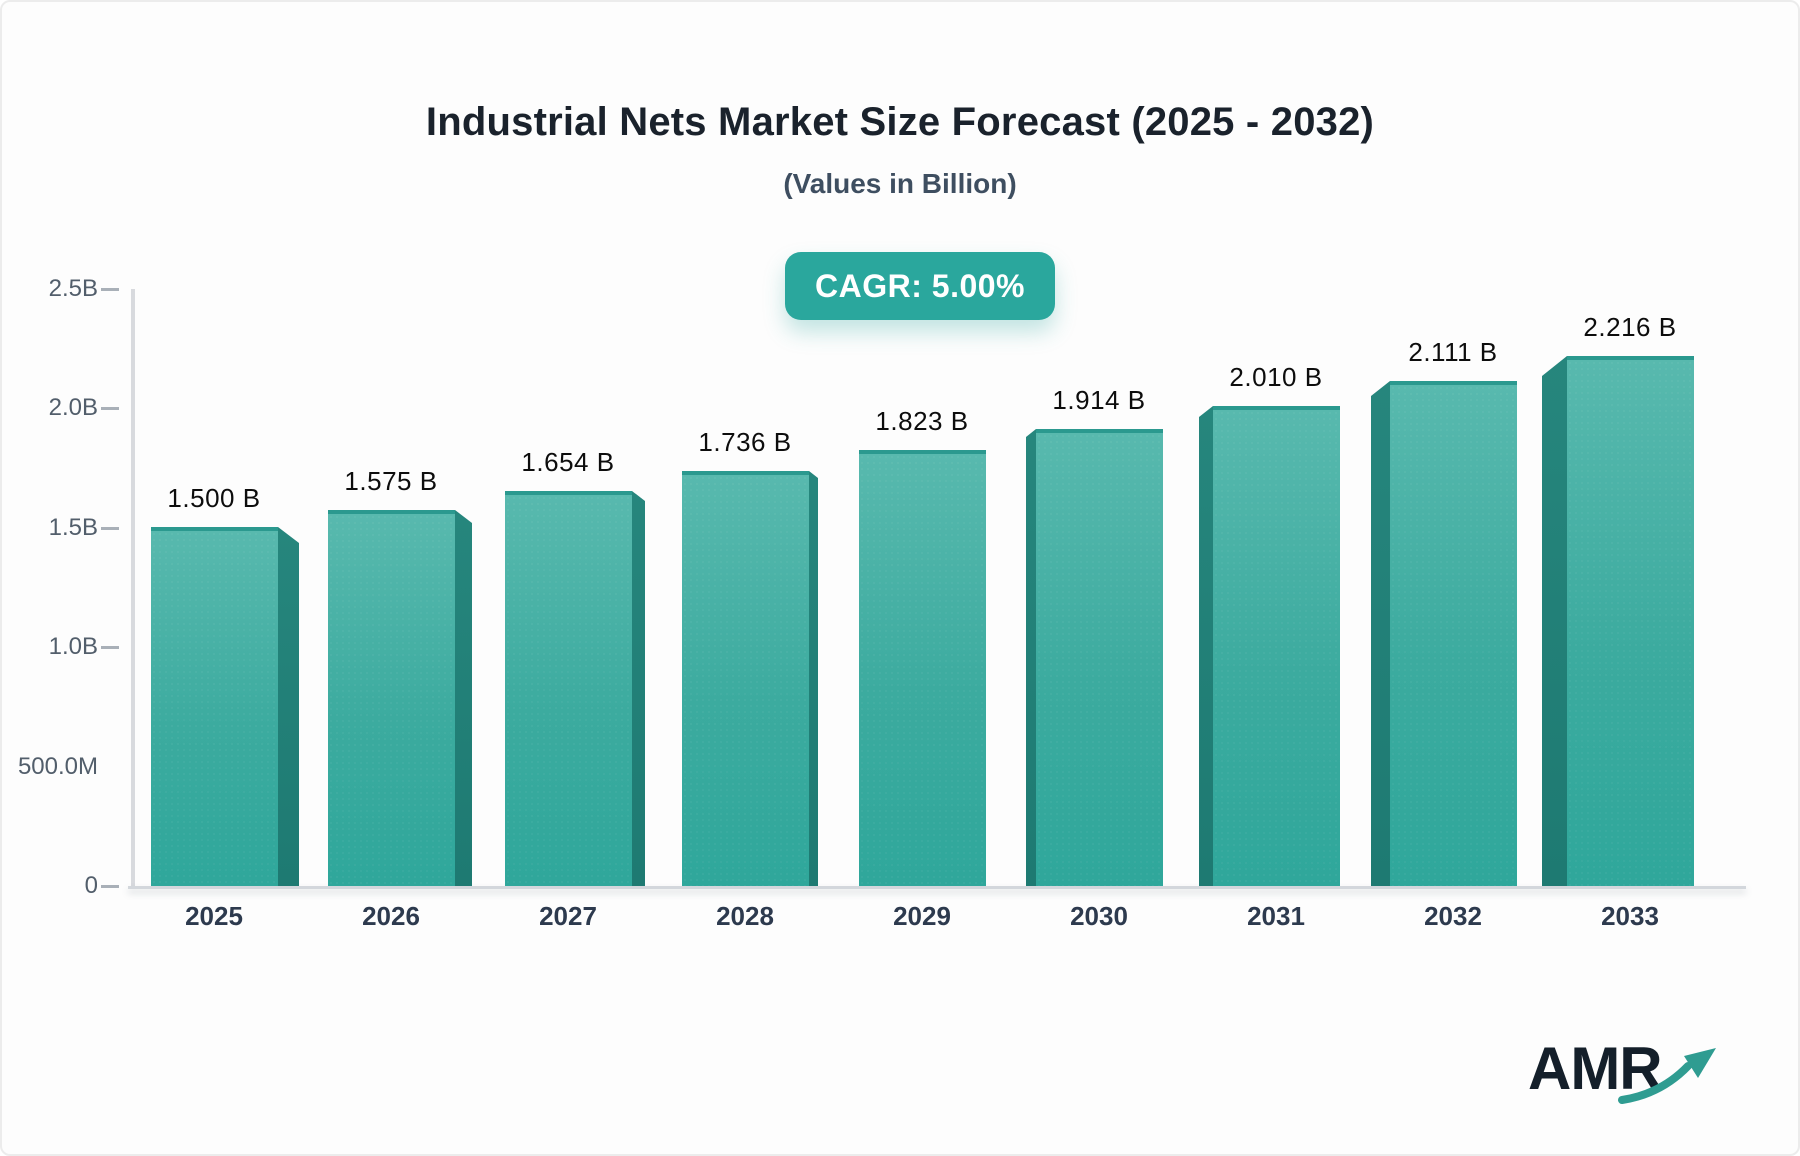 Image resolution: width=1800 pixels, height=1156 pixels. Describe the element at coordinates (1099, 657) in the screenshot. I see `bar-2030` at that location.